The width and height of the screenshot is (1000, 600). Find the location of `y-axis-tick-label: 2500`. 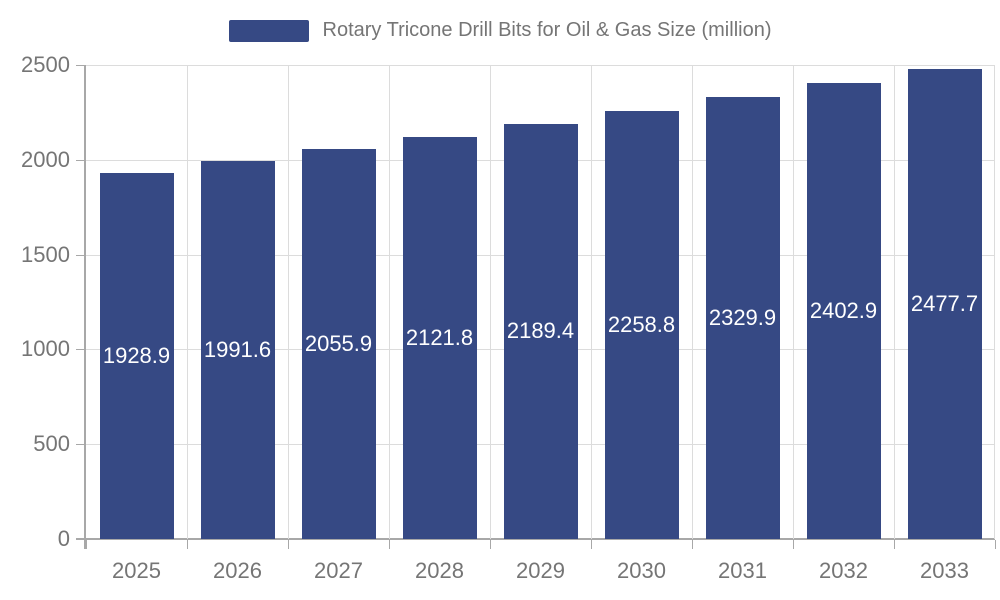

y-axis-tick-label: 2500 is located at coordinates (45, 64).